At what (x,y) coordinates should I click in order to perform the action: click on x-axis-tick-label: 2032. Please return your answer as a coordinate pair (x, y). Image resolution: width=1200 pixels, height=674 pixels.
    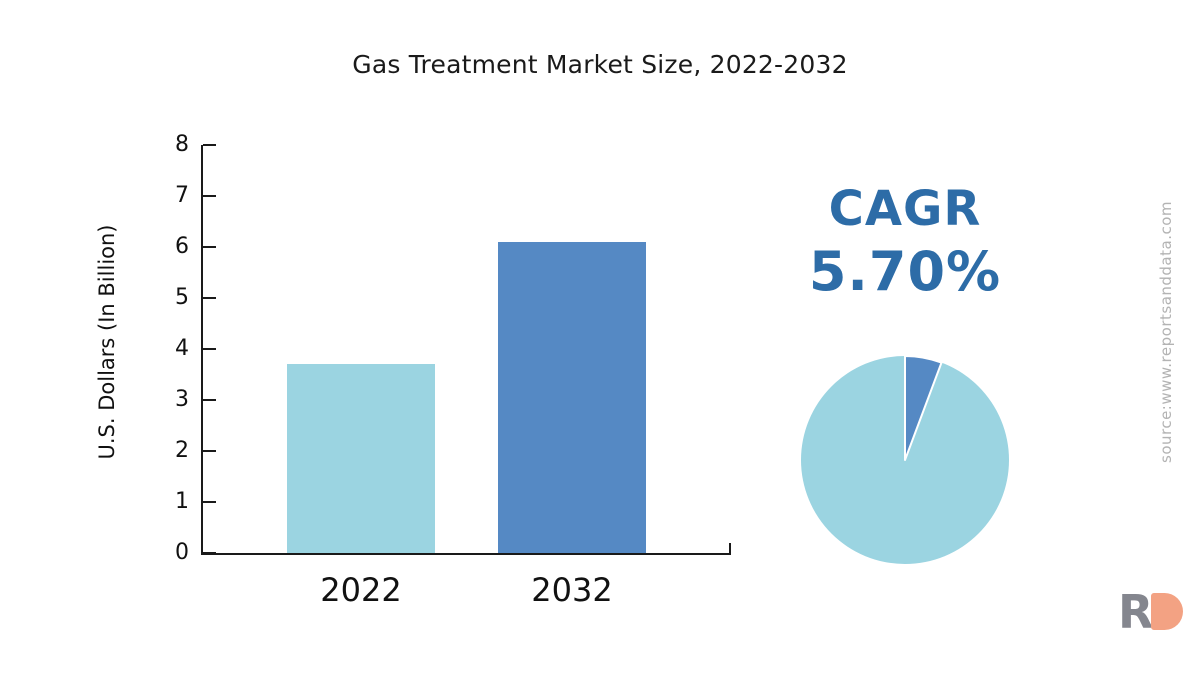
    Looking at the image, I should click on (572, 590).